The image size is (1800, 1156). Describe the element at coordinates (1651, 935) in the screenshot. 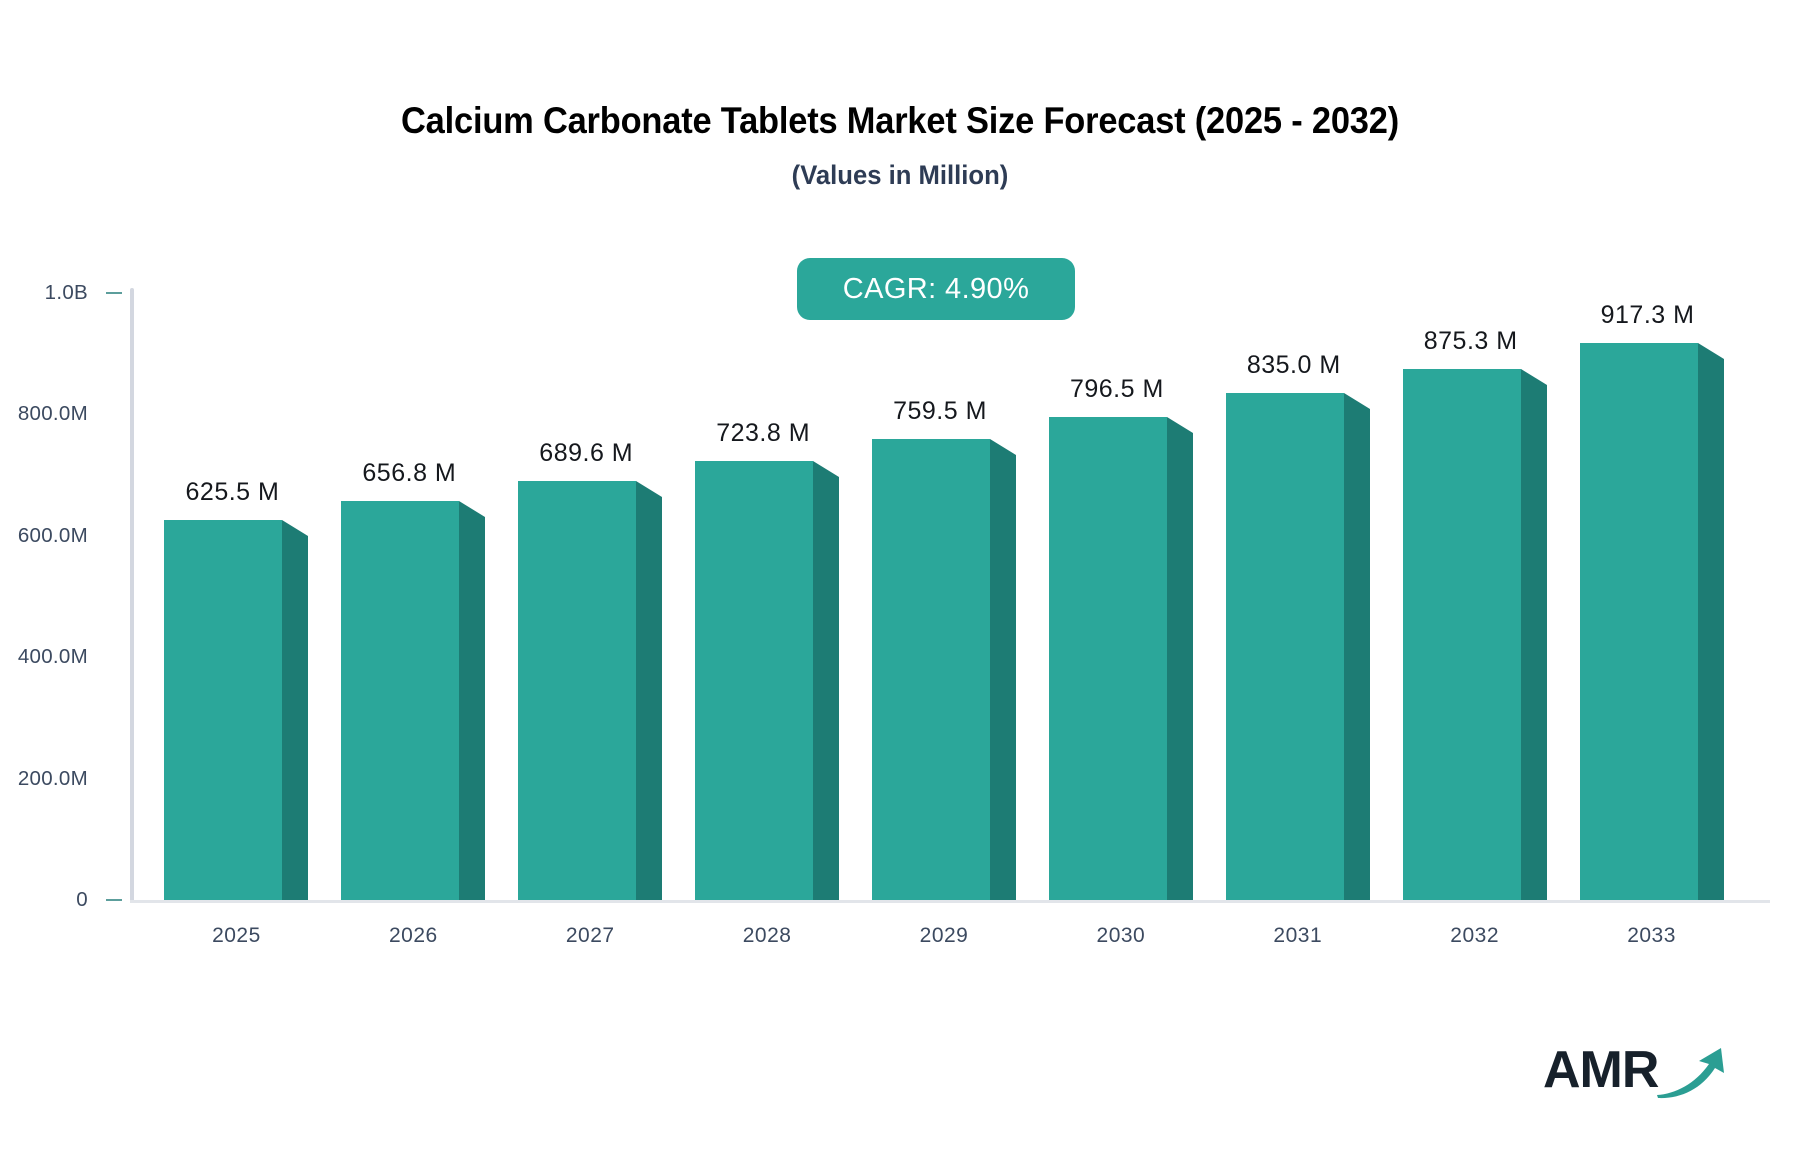

I see `x-axis-label: 2033` at that location.